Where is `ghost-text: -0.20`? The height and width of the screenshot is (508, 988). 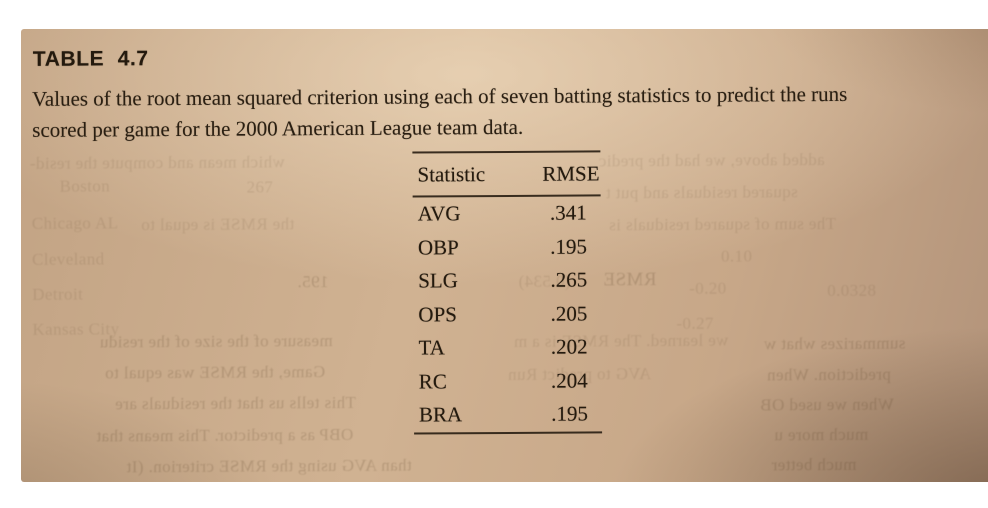 ghost-text: -0.20 is located at coordinates (708, 288).